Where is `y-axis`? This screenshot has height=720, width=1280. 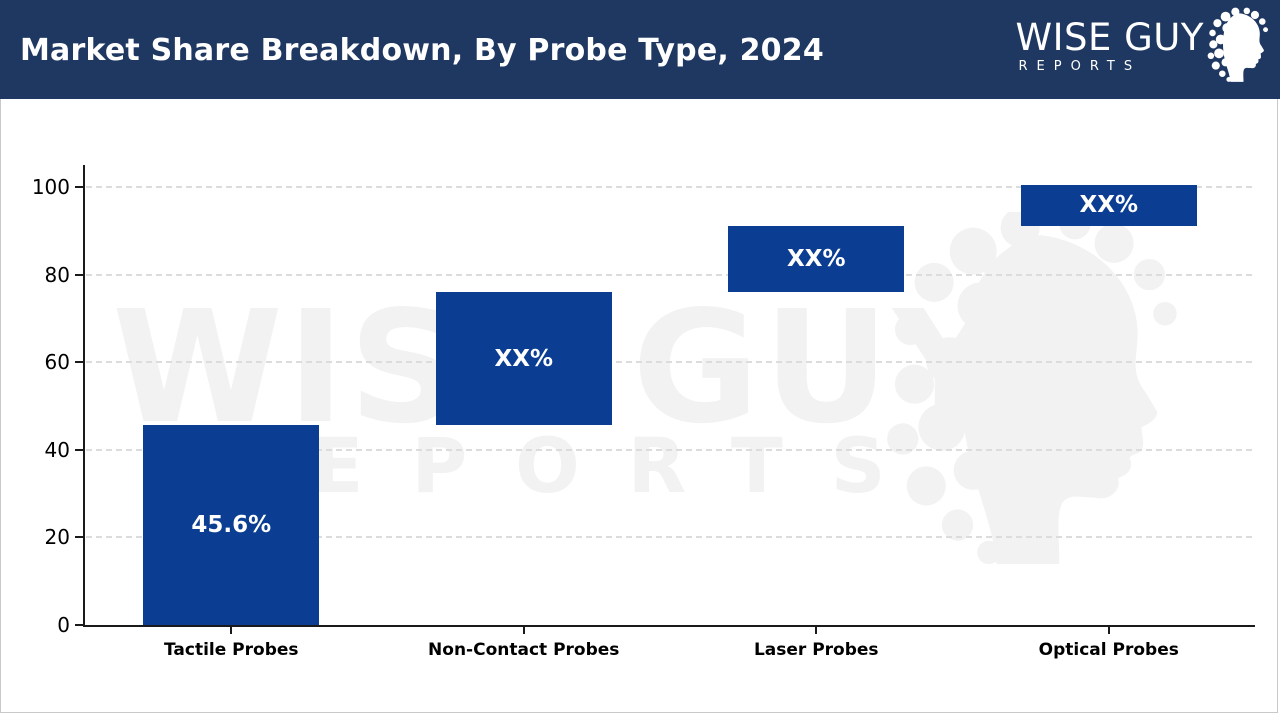 y-axis is located at coordinates (84, 396).